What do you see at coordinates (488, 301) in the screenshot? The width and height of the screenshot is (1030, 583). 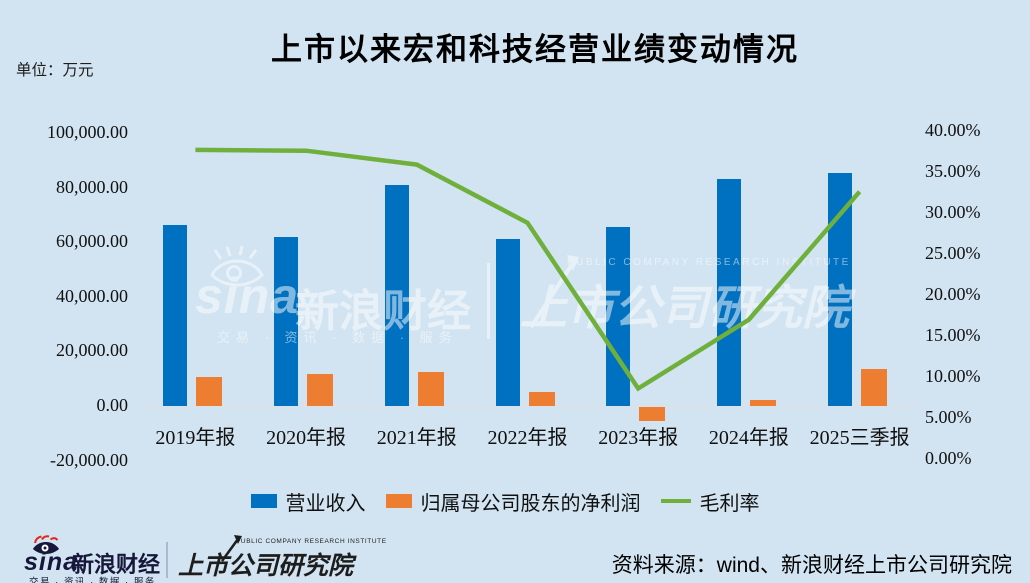 I see `watermark-divider` at bounding box center [488, 301].